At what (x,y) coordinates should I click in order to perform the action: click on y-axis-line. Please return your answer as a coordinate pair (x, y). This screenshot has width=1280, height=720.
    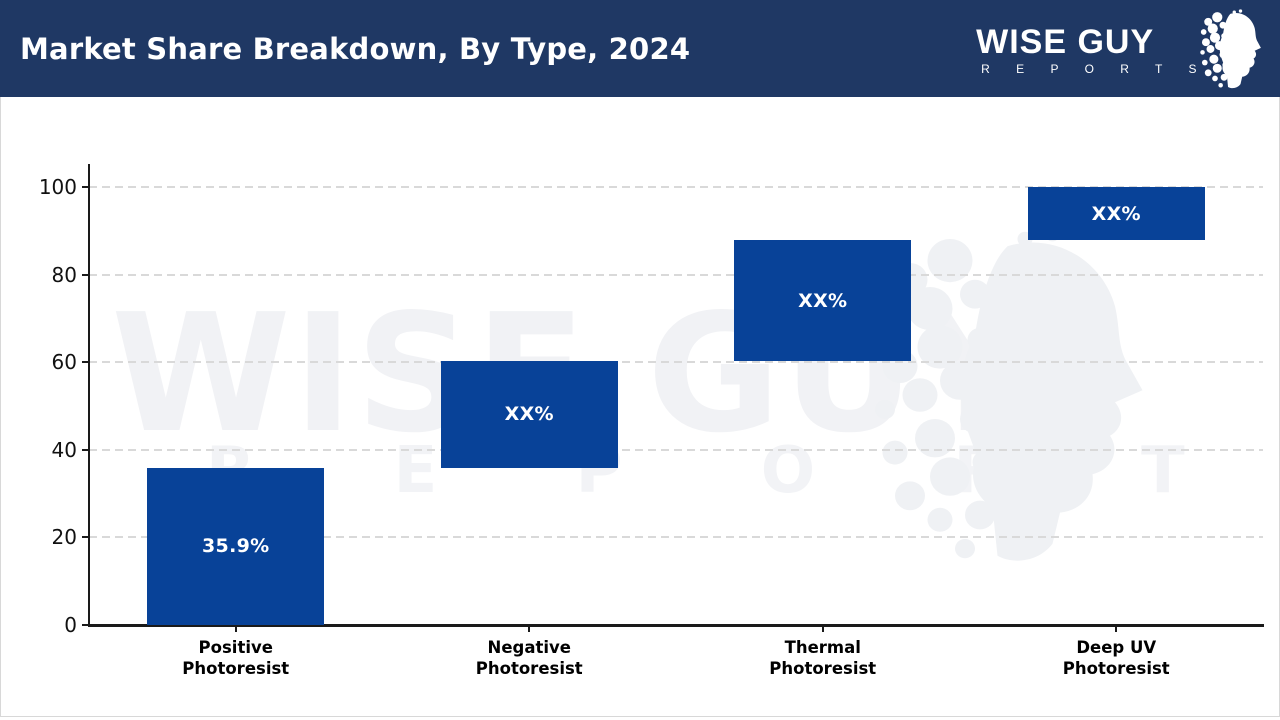
    Looking at the image, I should click on (89, 394).